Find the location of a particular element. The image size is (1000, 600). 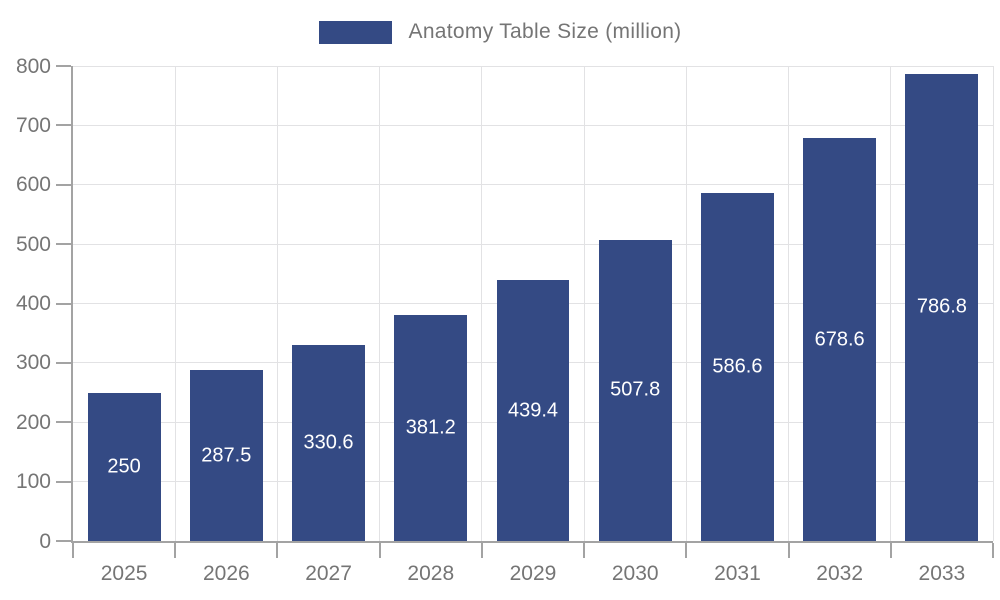

legend-swatch is located at coordinates (355, 32).